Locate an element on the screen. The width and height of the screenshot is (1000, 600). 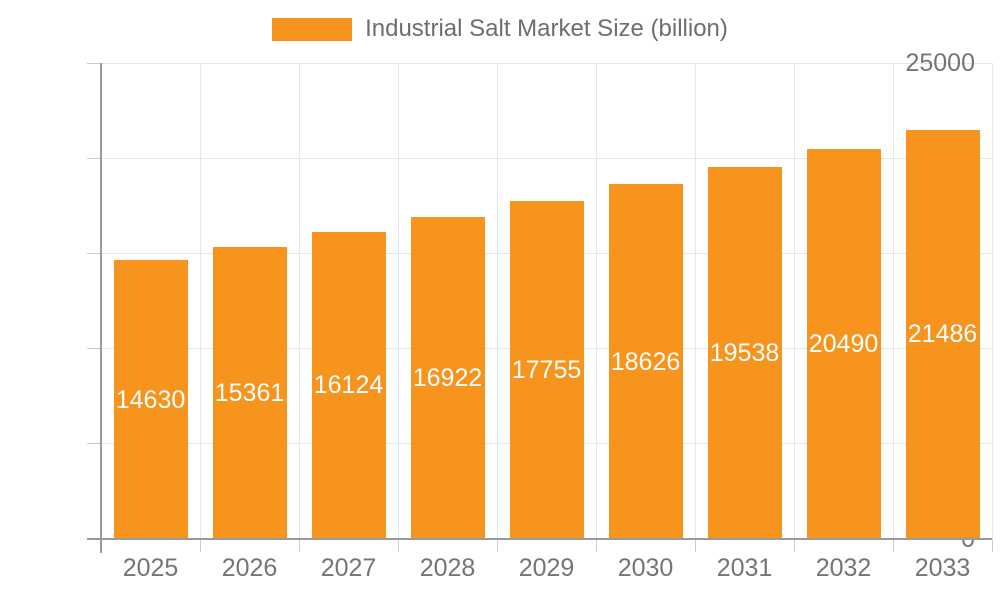
bar: 21486 is located at coordinates (942, 334).